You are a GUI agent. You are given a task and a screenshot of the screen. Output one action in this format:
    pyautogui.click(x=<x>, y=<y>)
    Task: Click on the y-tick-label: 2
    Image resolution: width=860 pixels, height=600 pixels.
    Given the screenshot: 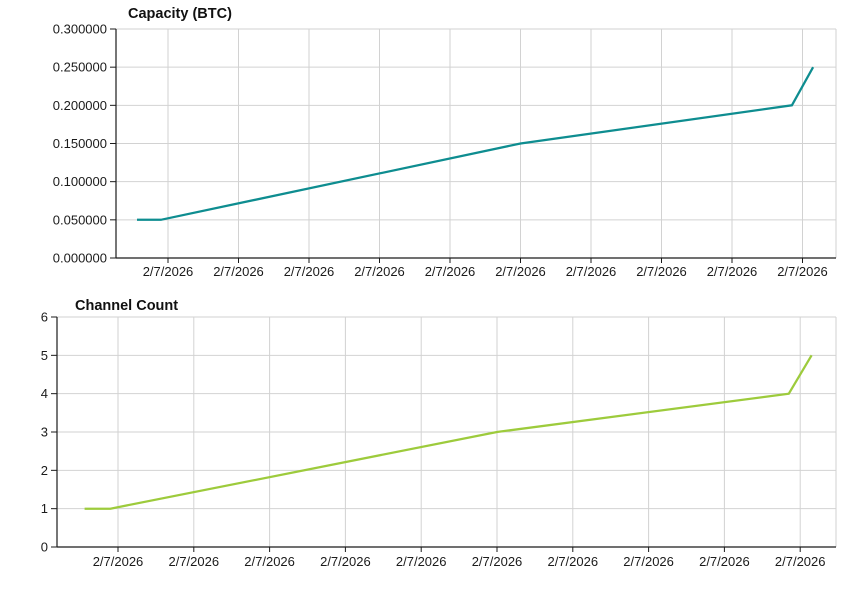 What is the action you would take?
    pyautogui.click(x=44, y=470)
    